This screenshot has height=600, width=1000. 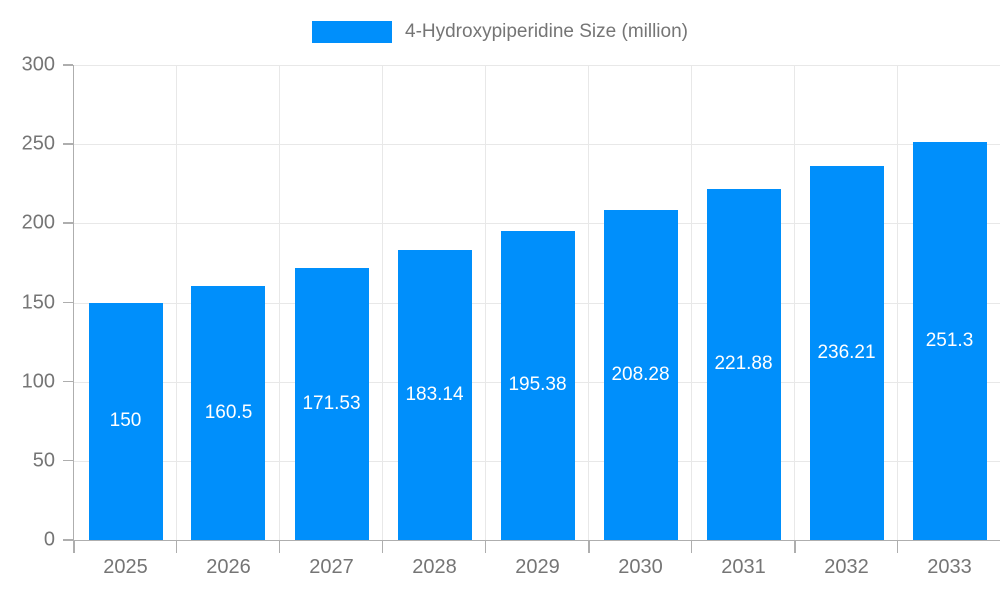 I want to click on bar-value-label: 221.88, so click(x=743, y=364).